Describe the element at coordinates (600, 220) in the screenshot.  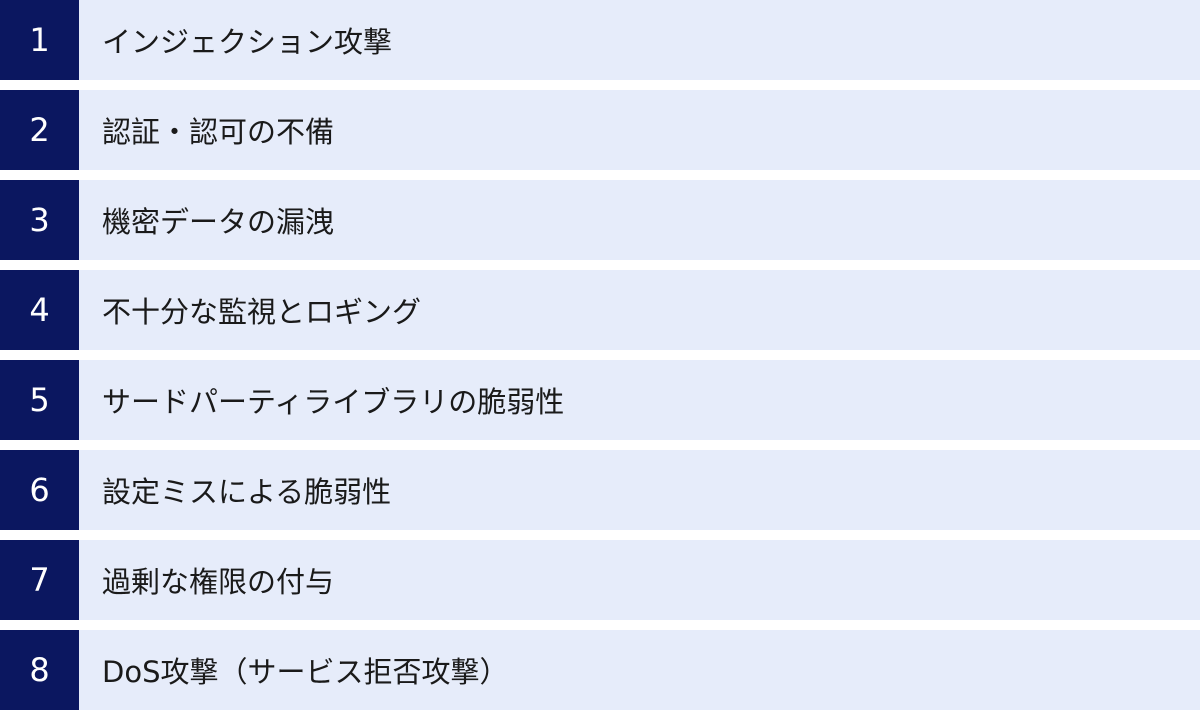
I see `list-item: 3 機密データの漏洩` at that location.